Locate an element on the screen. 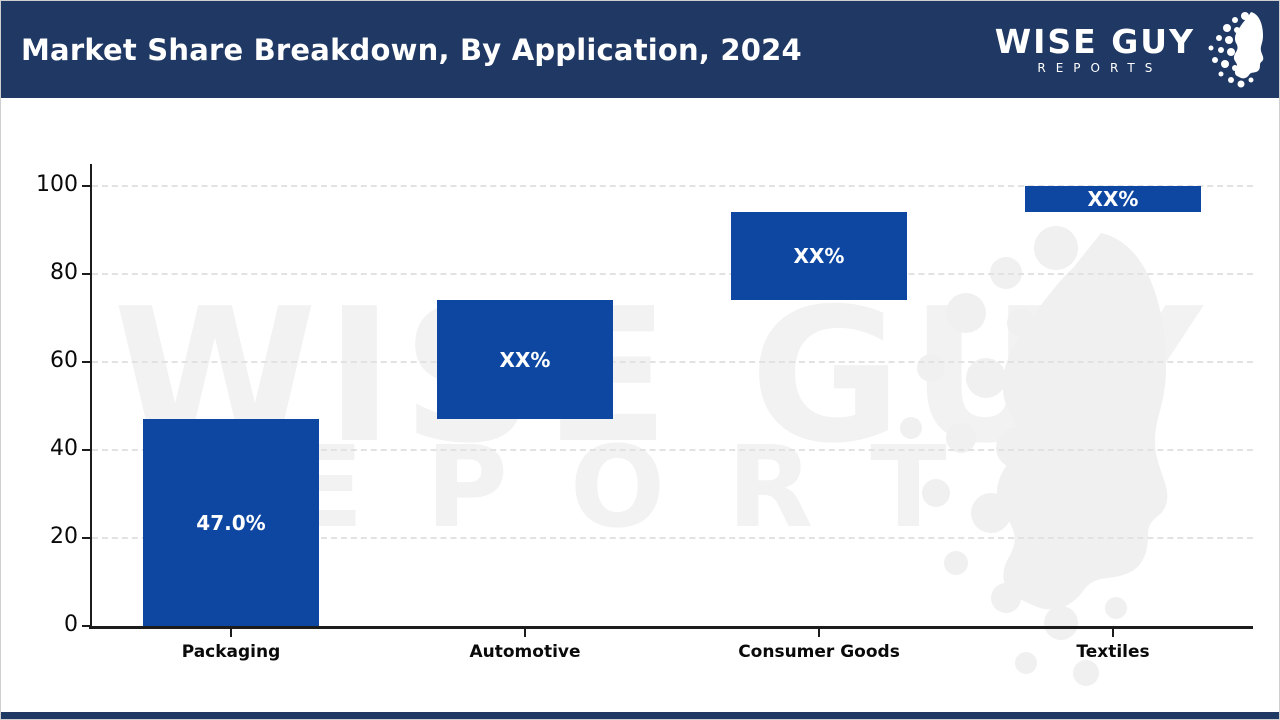 The image size is (1280, 720). x-axis-label-0: Packaging is located at coordinates (231, 652).